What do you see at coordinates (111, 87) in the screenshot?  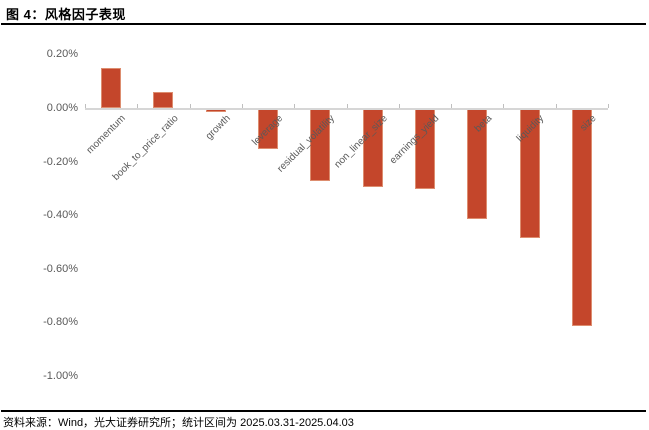 I see `bar-momentum` at bounding box center [111, 87].